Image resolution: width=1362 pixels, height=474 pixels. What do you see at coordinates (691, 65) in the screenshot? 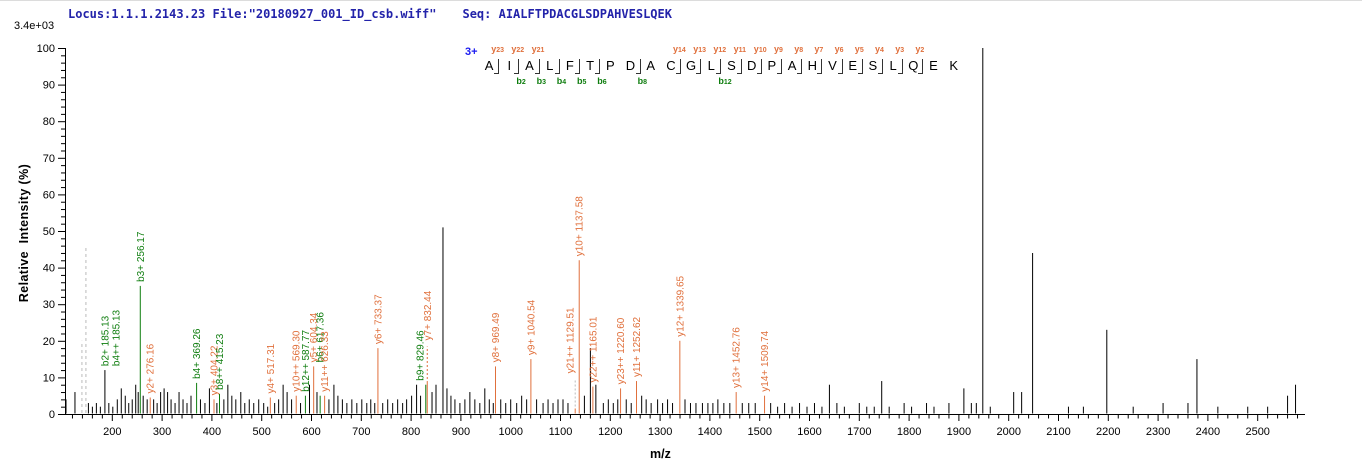
I see `residue-11-G: G` at bounding box center [691, 65].